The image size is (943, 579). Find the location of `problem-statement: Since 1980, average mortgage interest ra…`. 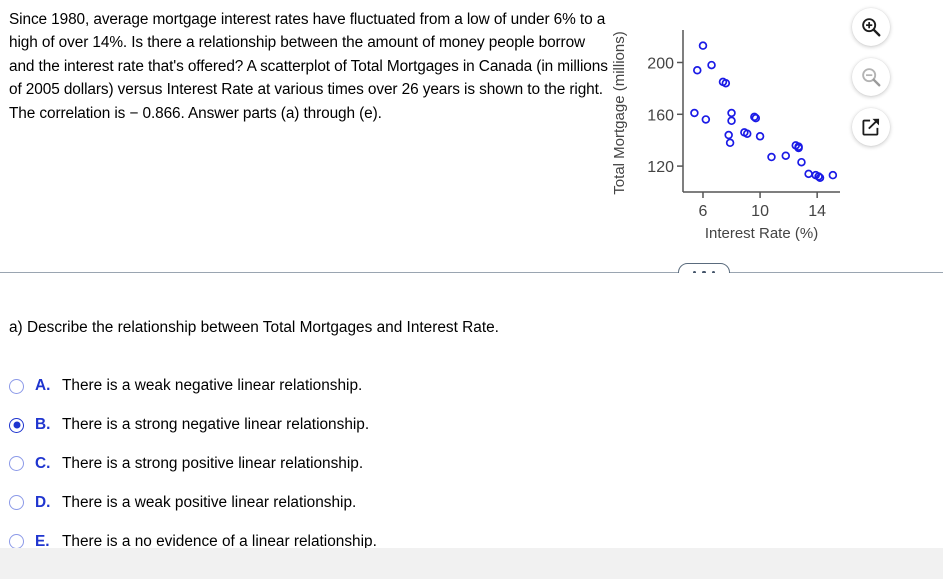

problem-statement: Since 1980, average mortgage interest ra… is located at coordinates (308, 66).